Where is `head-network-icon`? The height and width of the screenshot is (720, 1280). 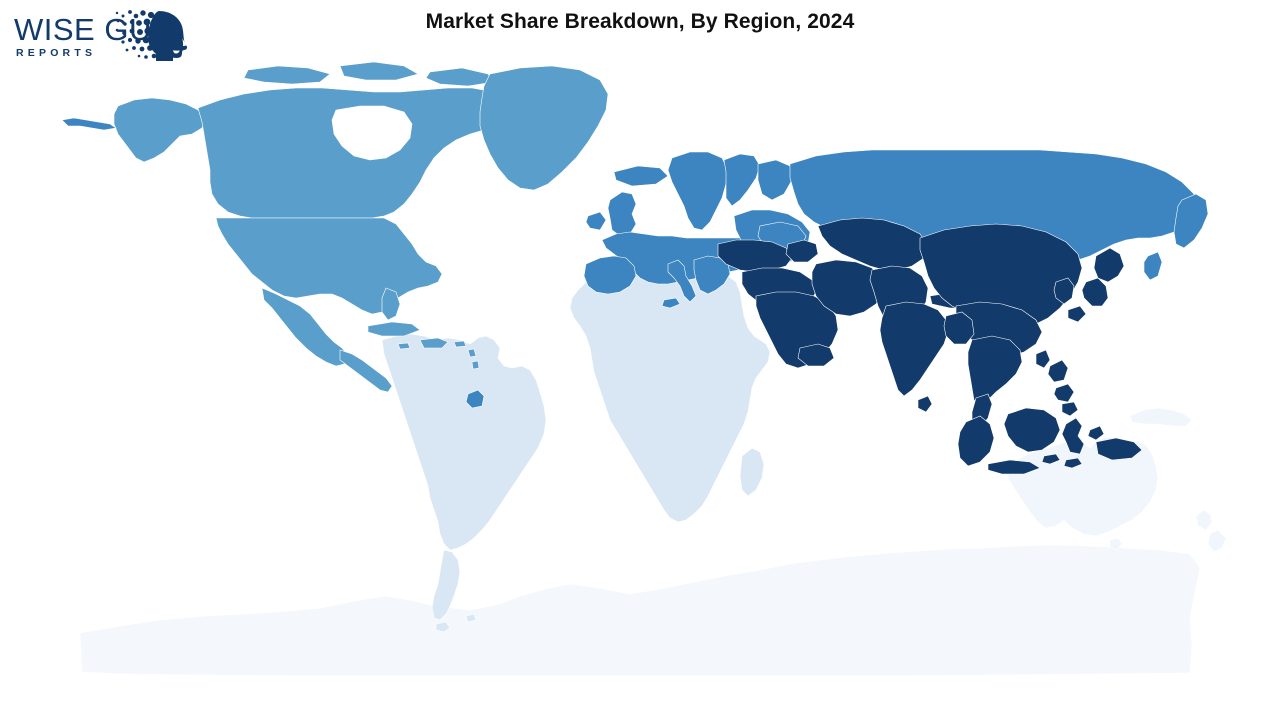
head-network-icon is located at coordinates (151, 35).